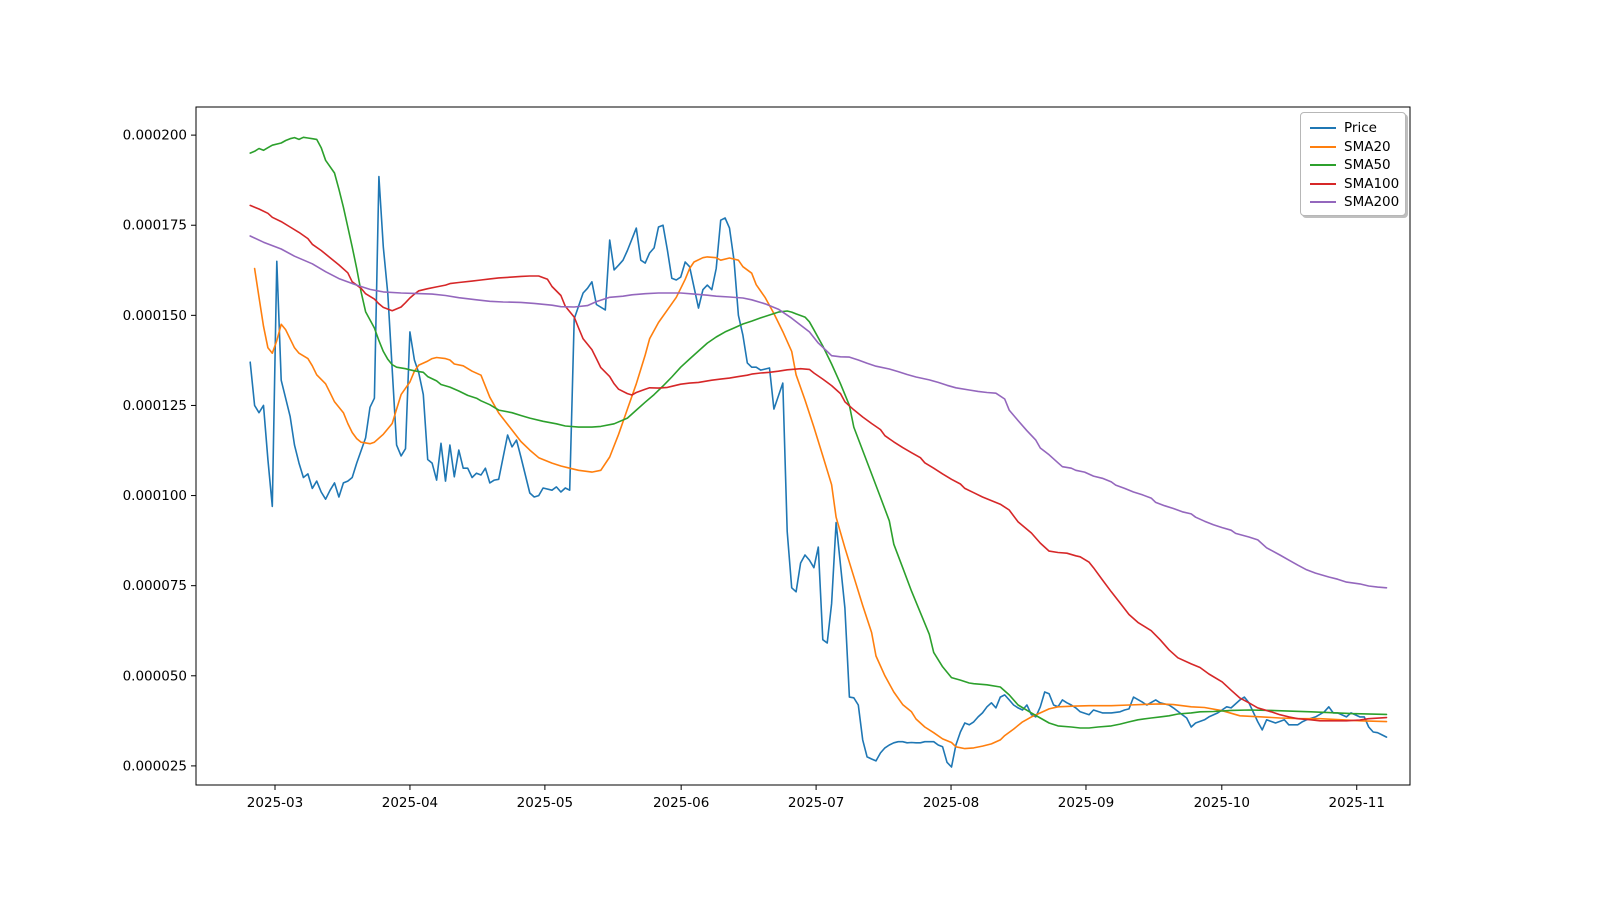 Image resolution: width=1600 pixels, height=900 pixels. Describe the element at coordinates (155, 586) in the screenshot. I see `y-tick-label: 0.000075` at that location.